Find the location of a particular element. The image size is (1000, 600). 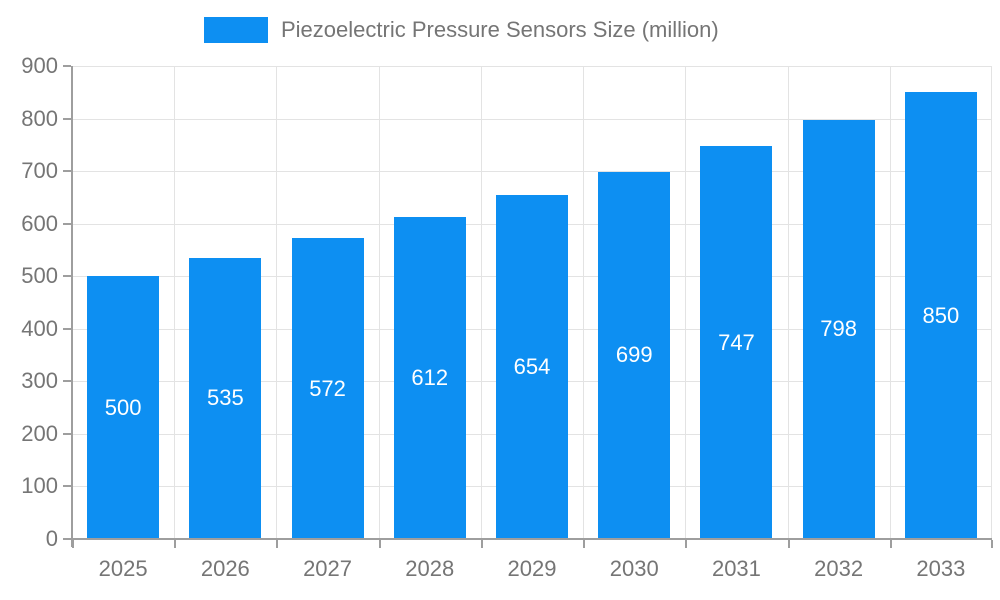

bar-2032: 798 is located at coordinates (838, 329).